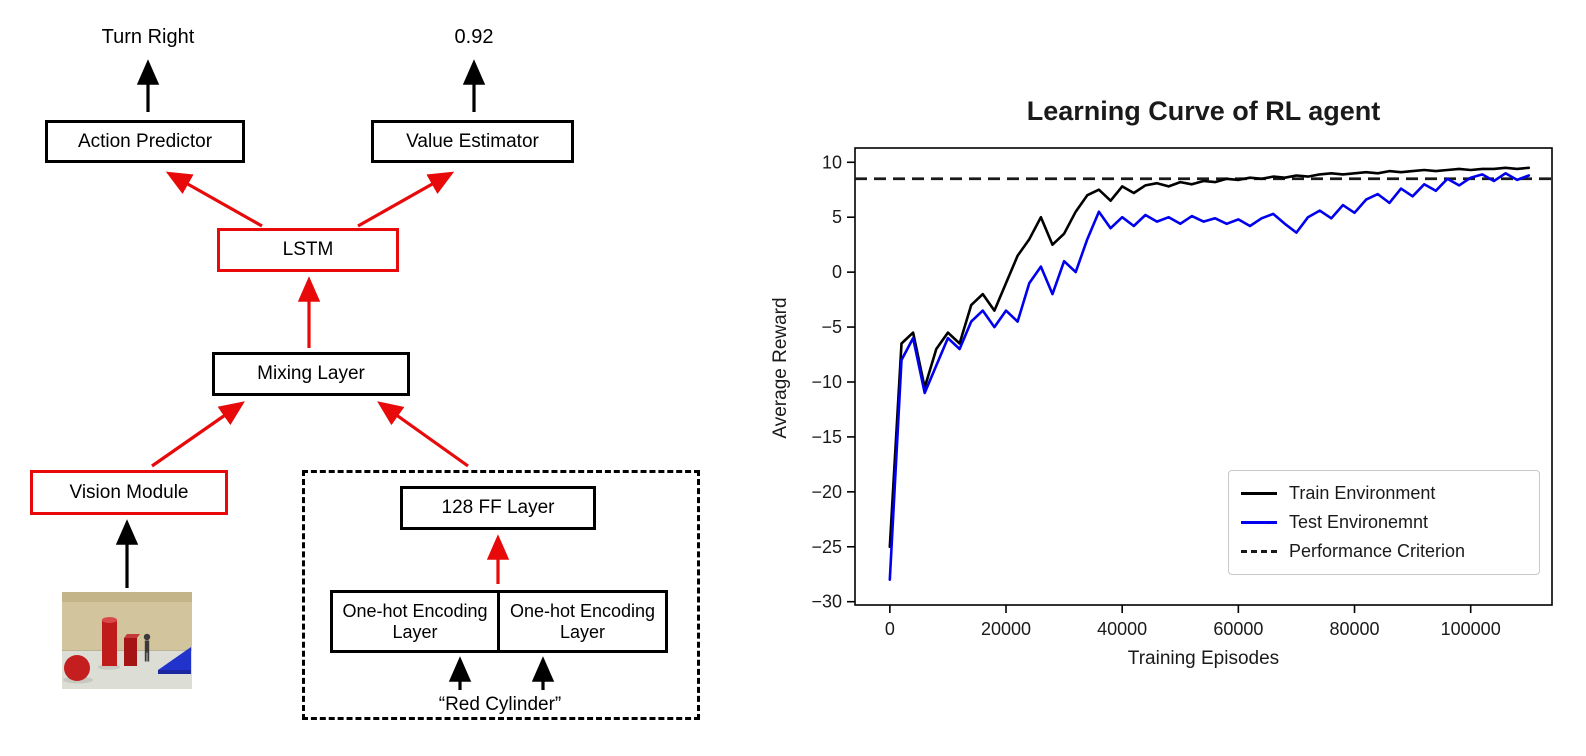 This screenshot has width=1586, height=756. What do you see at coordinates (1259, 551) in the screenshot?
I see `criterion-line-swatch` at bounding box center [1259, 551].